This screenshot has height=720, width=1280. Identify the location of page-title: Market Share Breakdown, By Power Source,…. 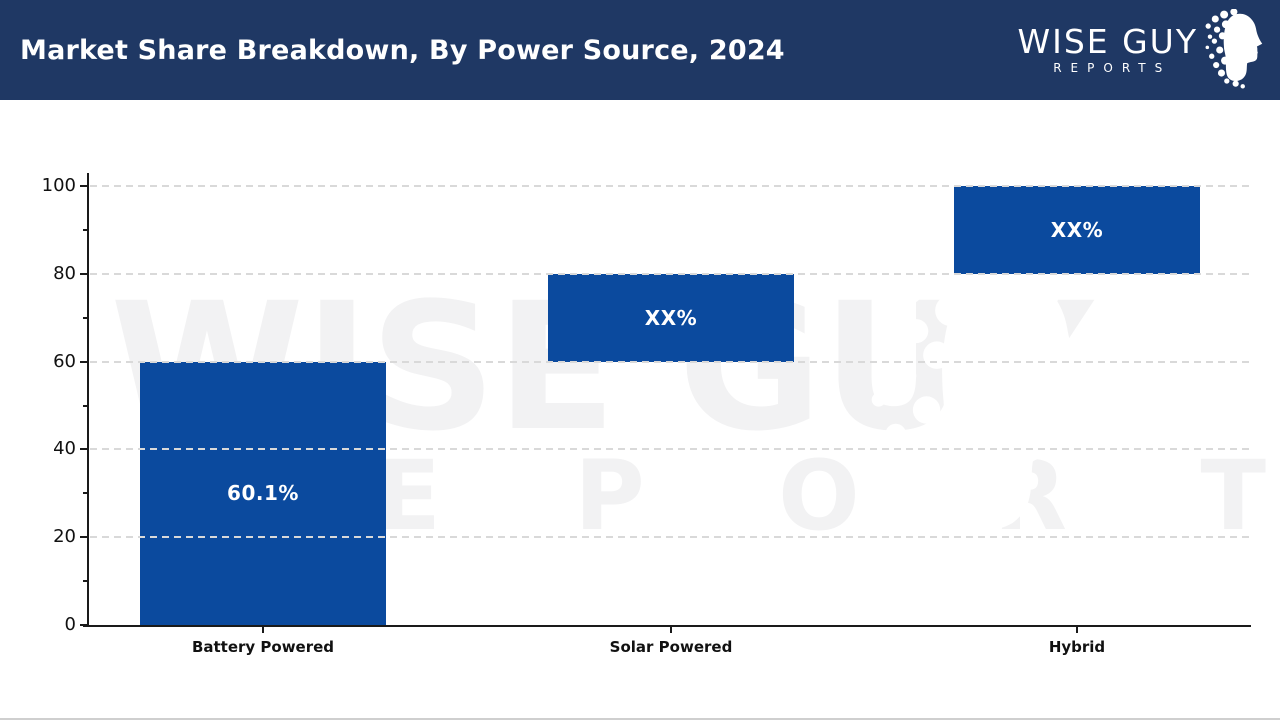
(402, 50).